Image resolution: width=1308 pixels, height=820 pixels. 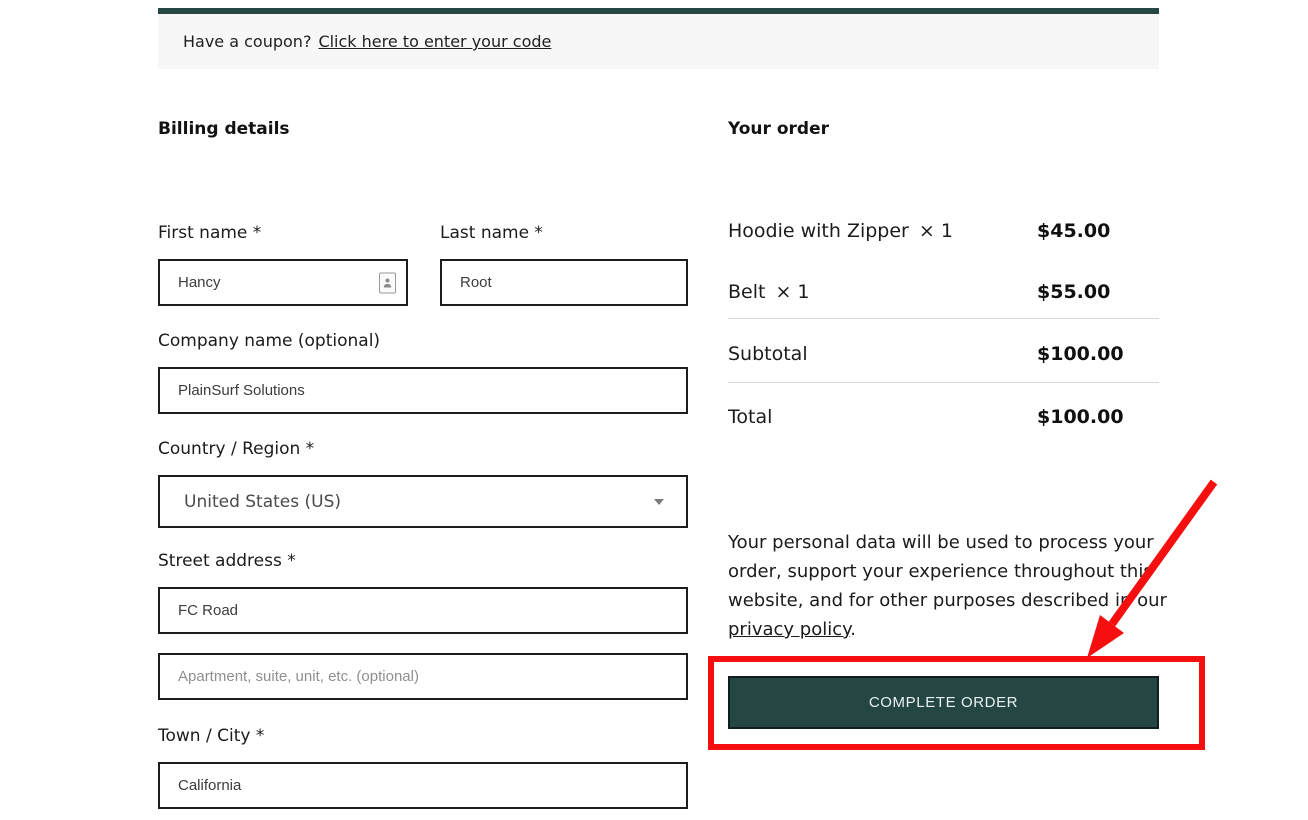 I want to click on coupon-toggle-link: Click here to enter your code, so click(x=435, y=41).